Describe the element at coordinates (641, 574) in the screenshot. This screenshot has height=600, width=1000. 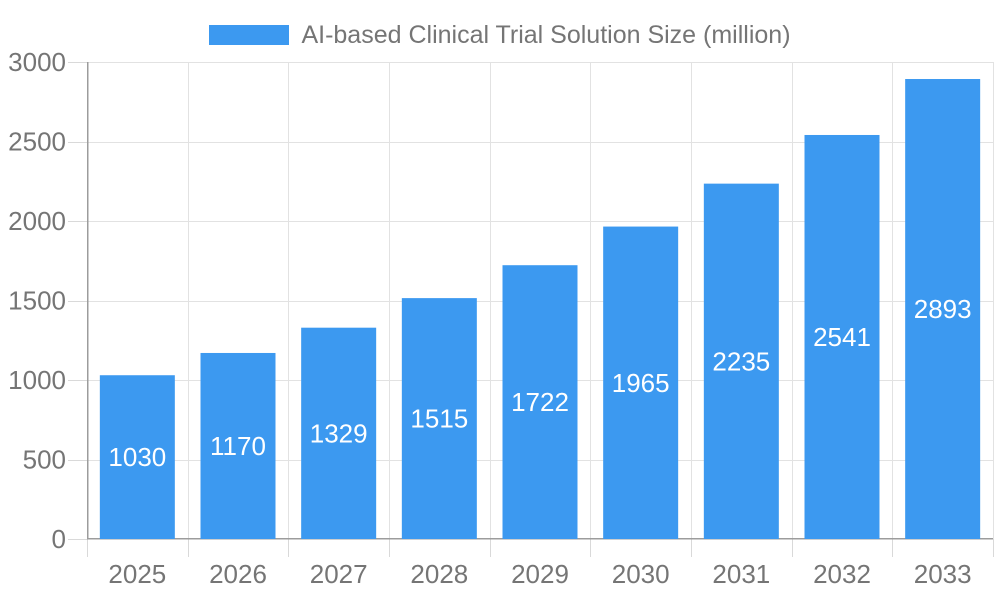
I see `x-axis-tick-label: 2030` at that location.